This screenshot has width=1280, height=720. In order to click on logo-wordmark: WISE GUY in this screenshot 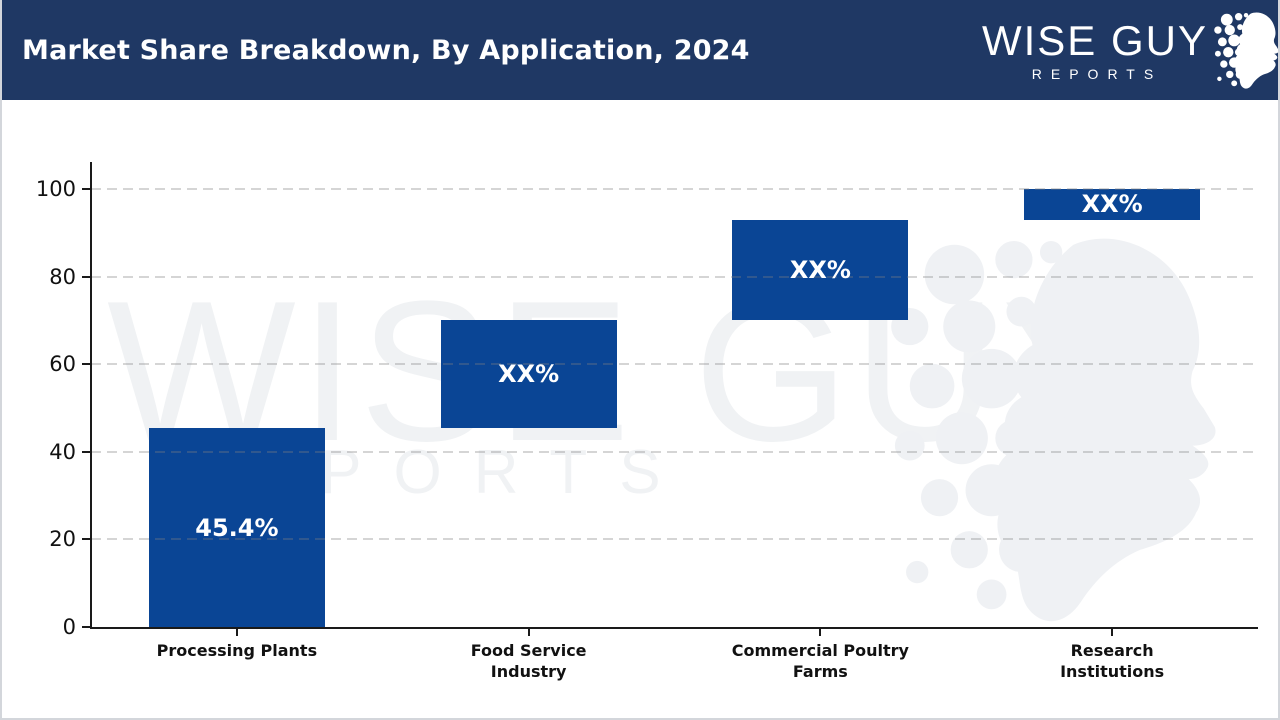, I will do `click(1094, 40)`.